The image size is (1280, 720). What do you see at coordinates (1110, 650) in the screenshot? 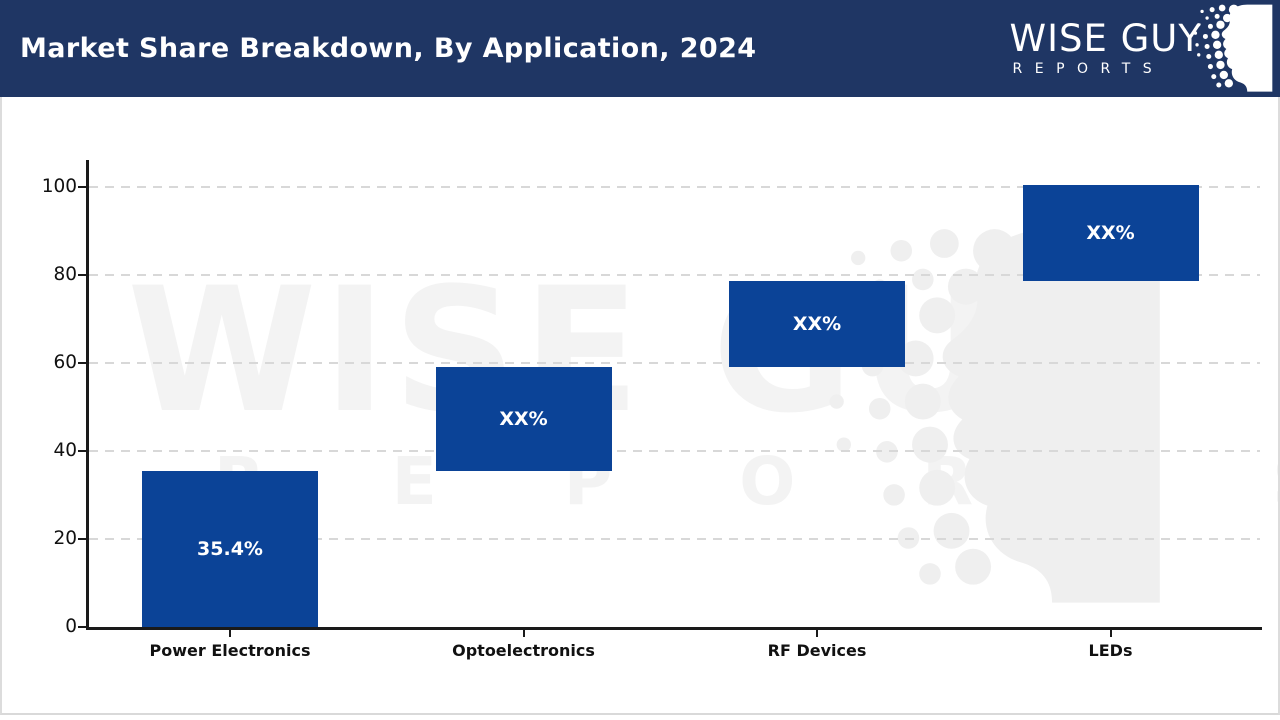
I see `x-axis-category-label: LEDs` at bounding box center [1110, 650].